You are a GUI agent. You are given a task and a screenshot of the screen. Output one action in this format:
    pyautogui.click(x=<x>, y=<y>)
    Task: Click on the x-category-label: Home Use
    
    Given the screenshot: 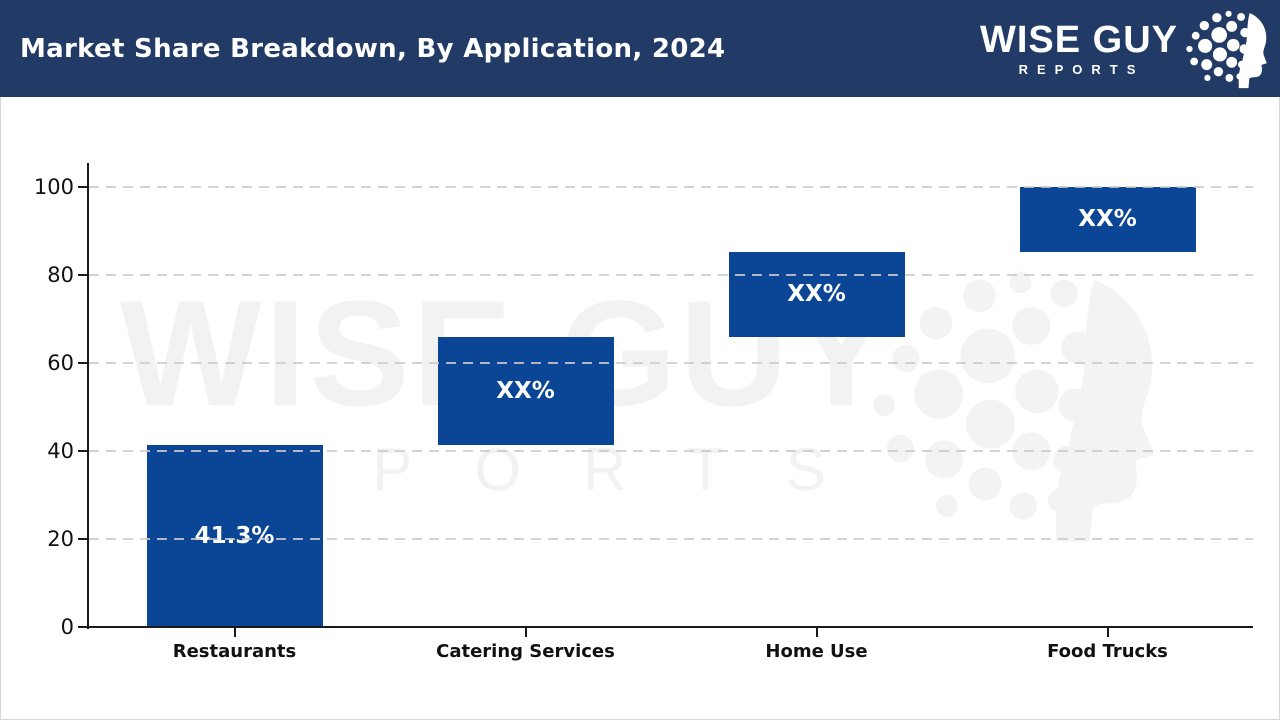 What is the action you would take?
    pyautogui.click(x=816, y=651)
    